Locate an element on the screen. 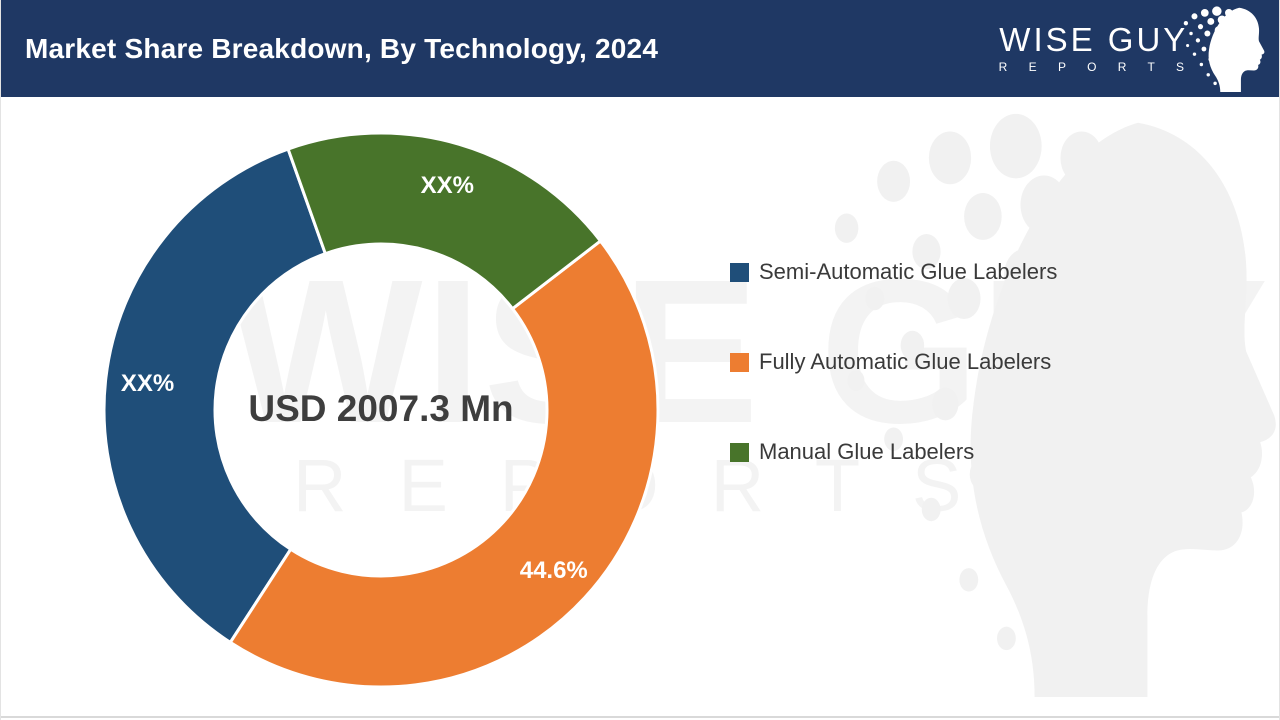 The width and height of the screenshot is (1280, 720). logo-face-icon is located at coordinates (1224, 48).